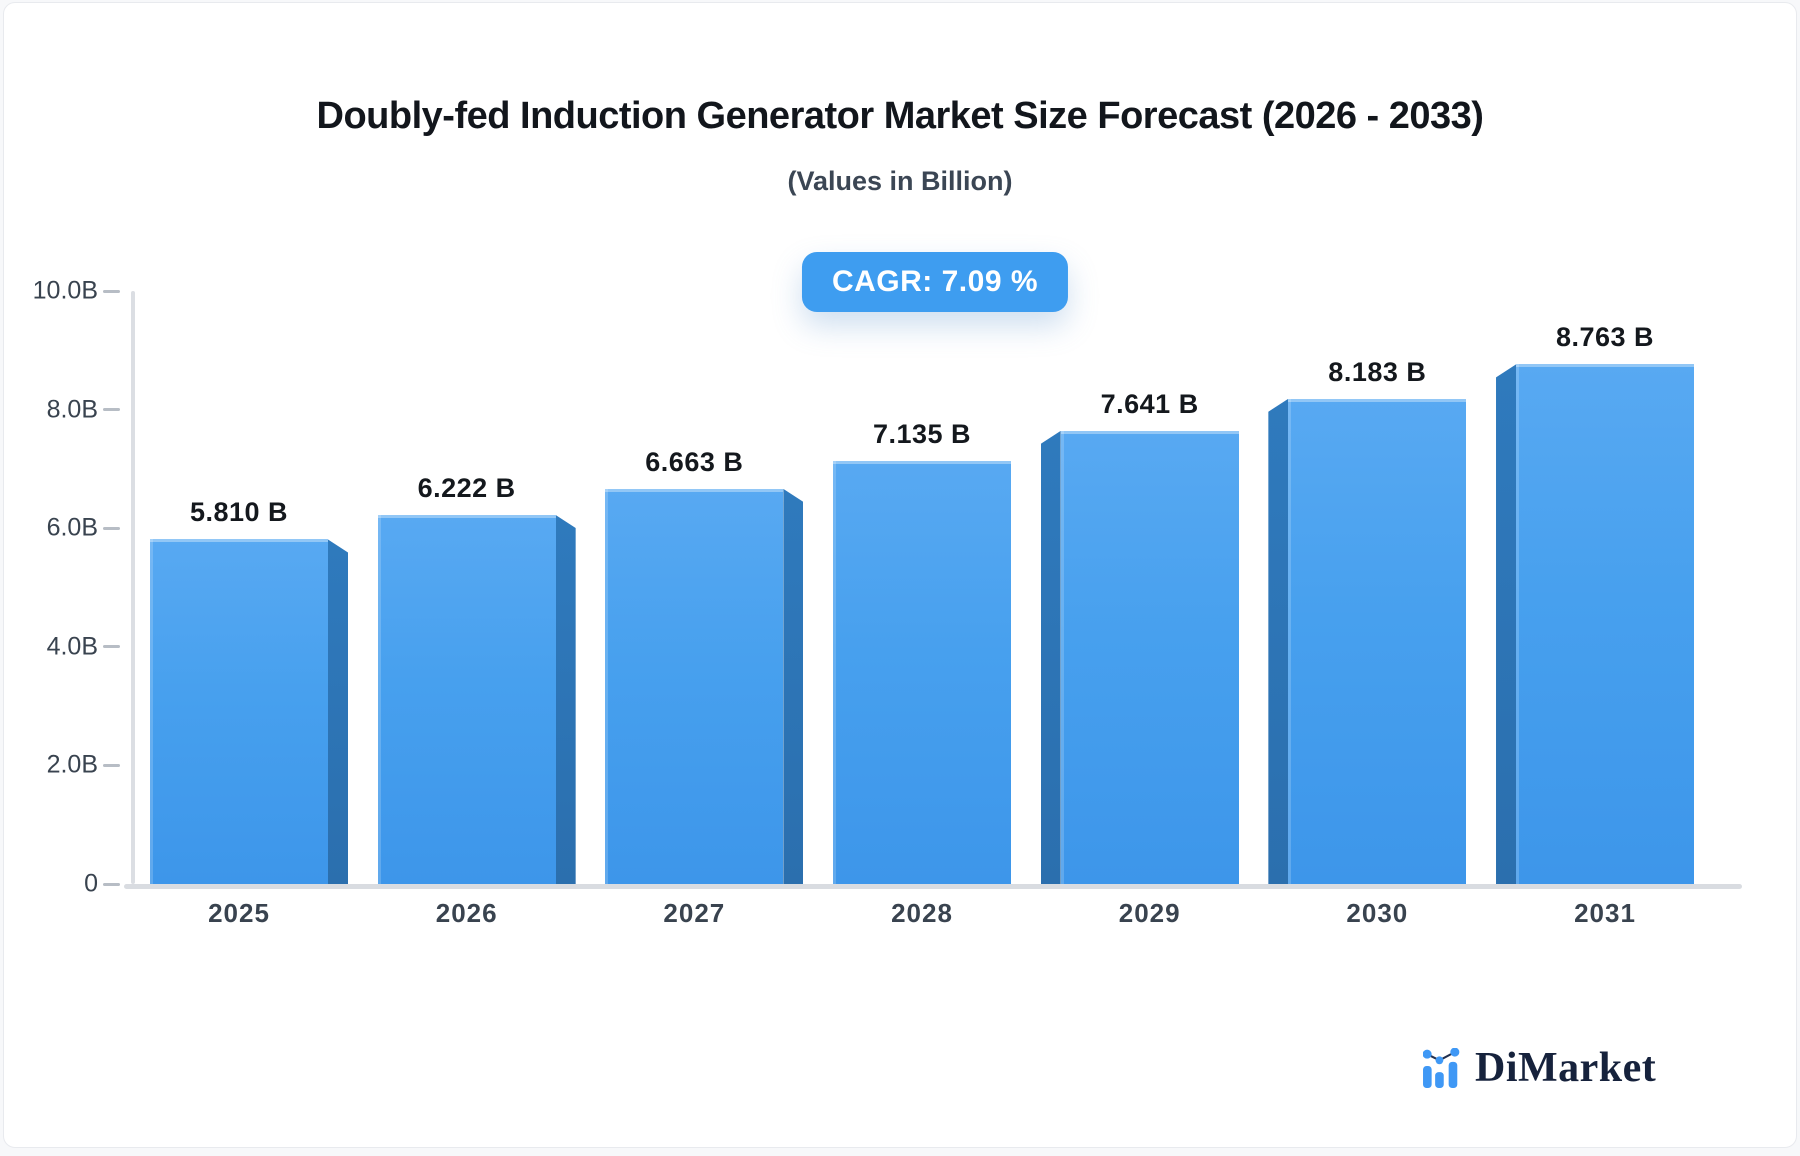 Image resolution: width=1800 pixels, height=1156 pixels. I want to click on cagr-badge: CAGR: 7.09 %, so click(935, 282).